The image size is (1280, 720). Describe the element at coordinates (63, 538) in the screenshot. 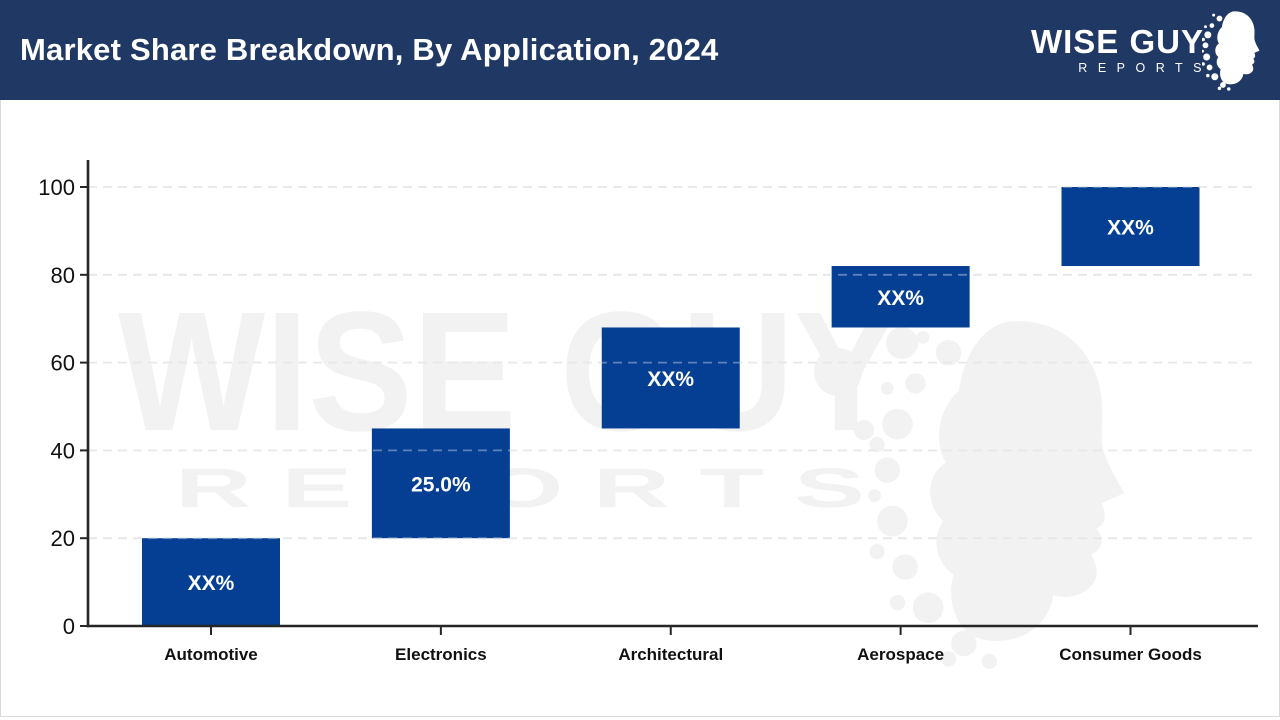

I see `y-tick-label: 20` at that location.